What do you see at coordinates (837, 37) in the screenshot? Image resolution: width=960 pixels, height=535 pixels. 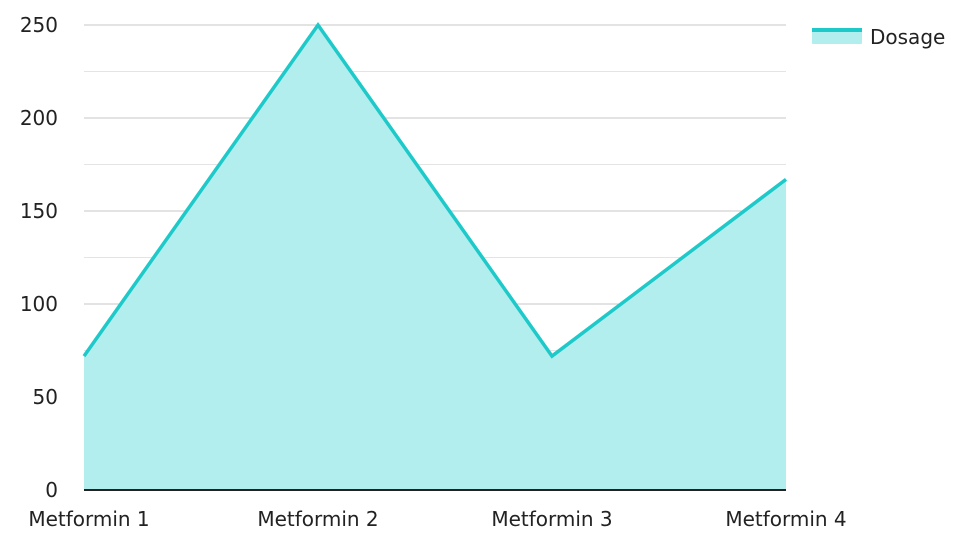 I see `legend-swatch` at bounding box center [837, 37].